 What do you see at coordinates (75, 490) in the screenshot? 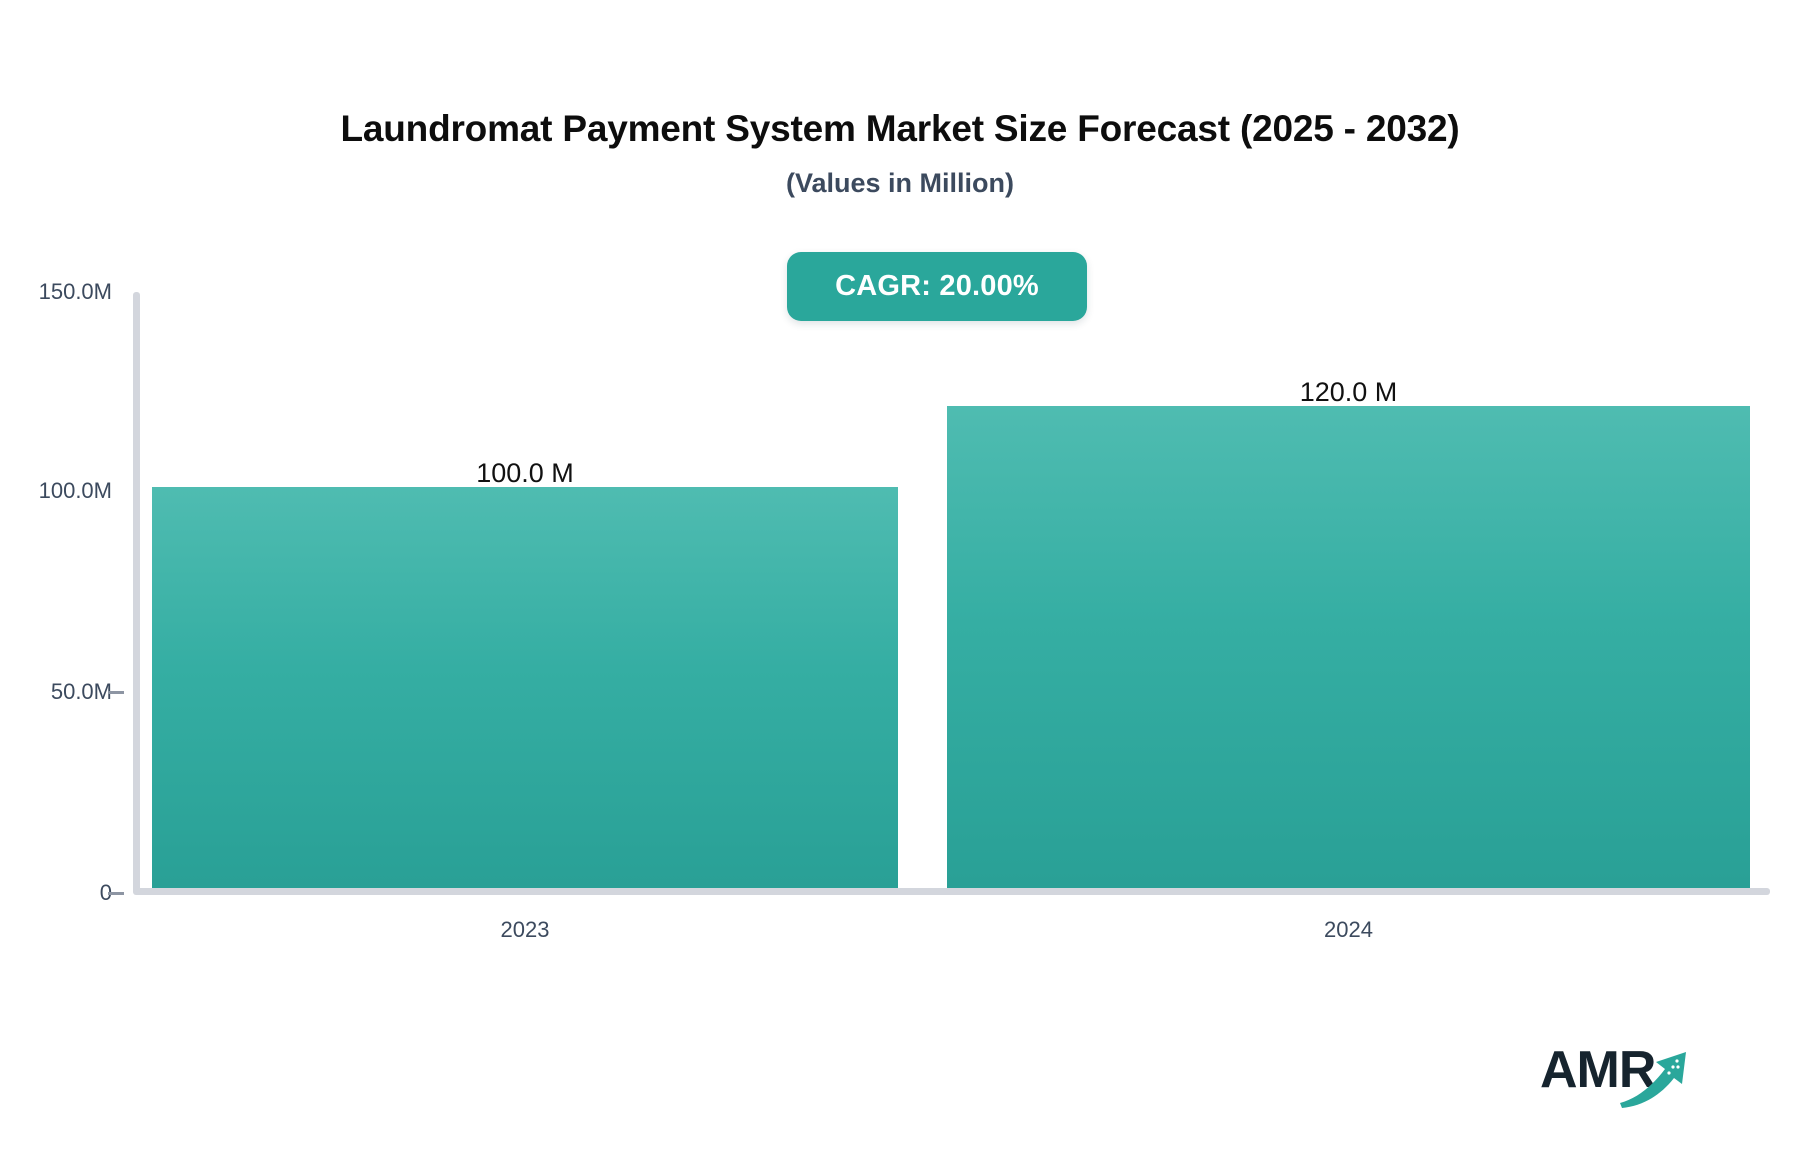
I see `y-tick-label-100: 100.0M` at bounding box center [75, 490].